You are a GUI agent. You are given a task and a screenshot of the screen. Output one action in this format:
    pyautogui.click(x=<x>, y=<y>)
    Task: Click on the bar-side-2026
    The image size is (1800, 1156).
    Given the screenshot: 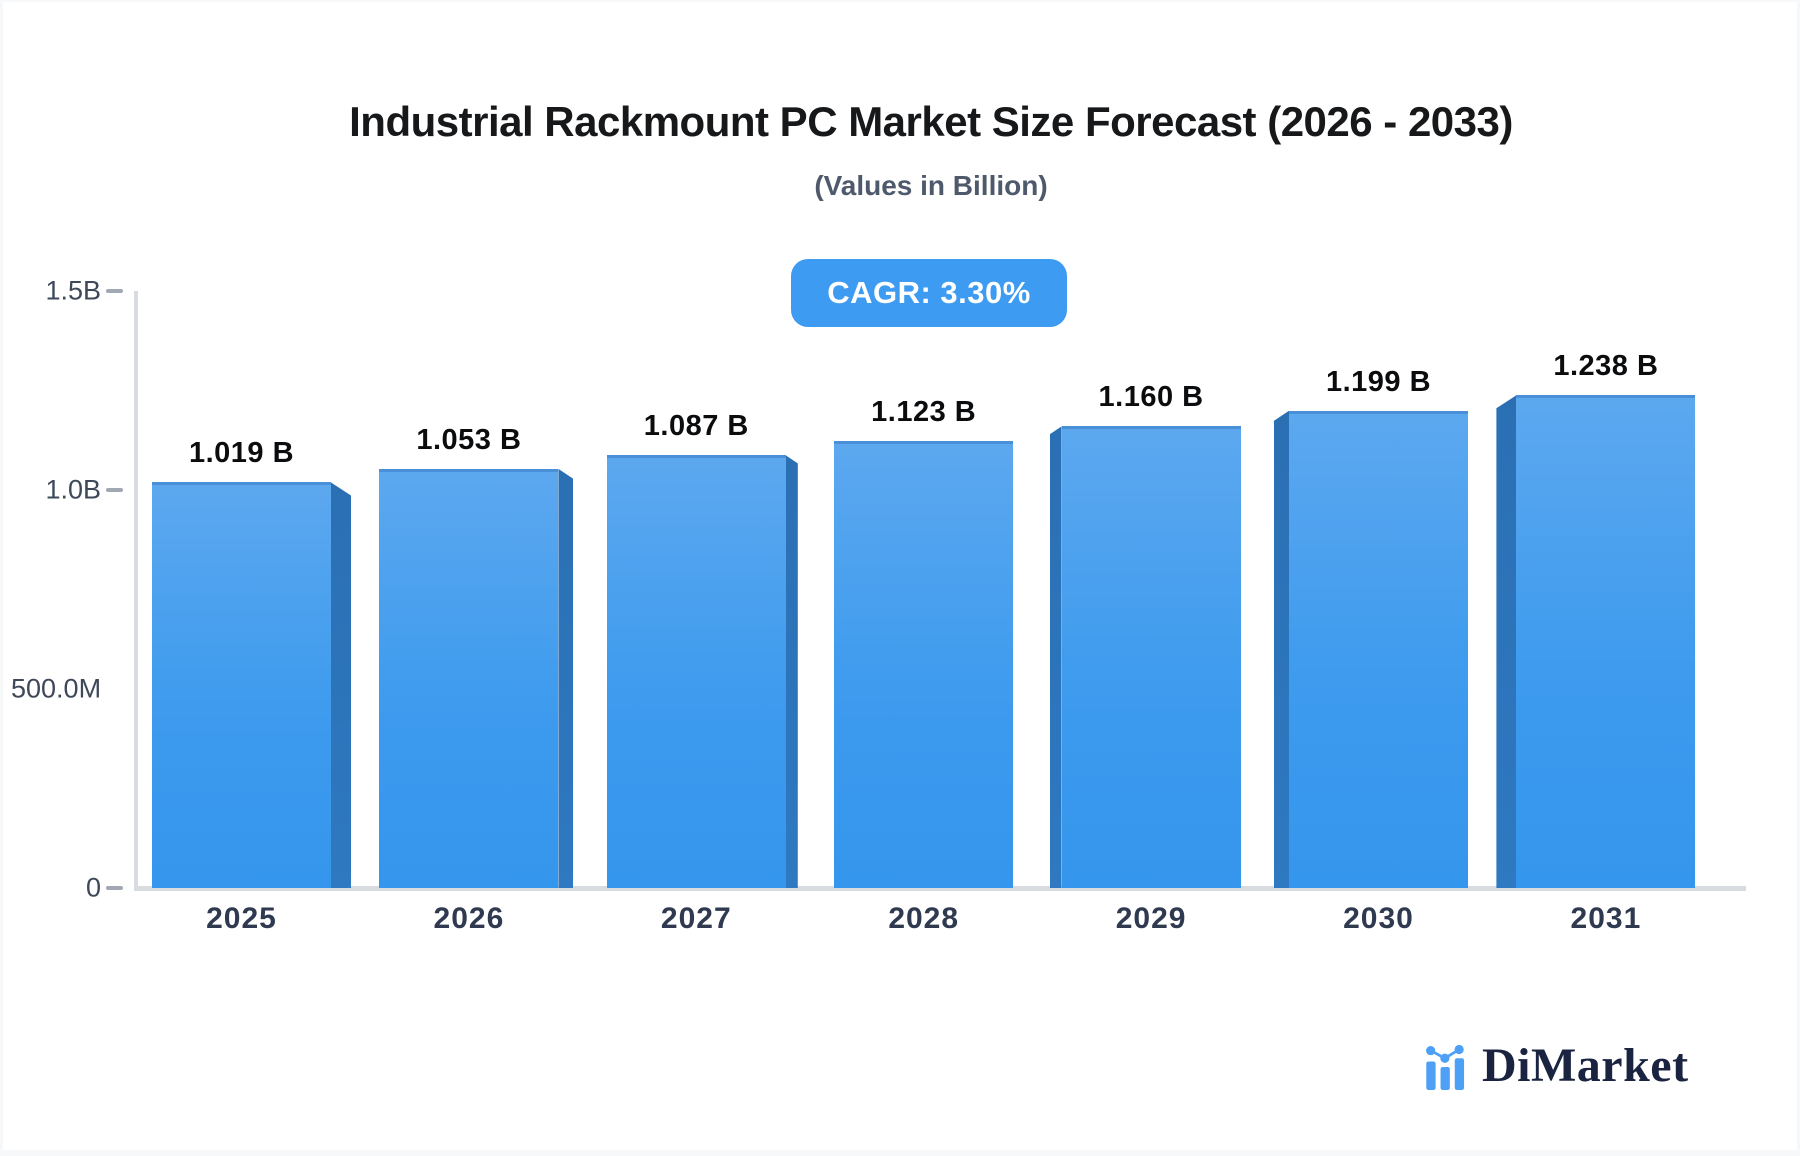 What is the action you would take?
    pyautogui.click(x=566, y=678)
    